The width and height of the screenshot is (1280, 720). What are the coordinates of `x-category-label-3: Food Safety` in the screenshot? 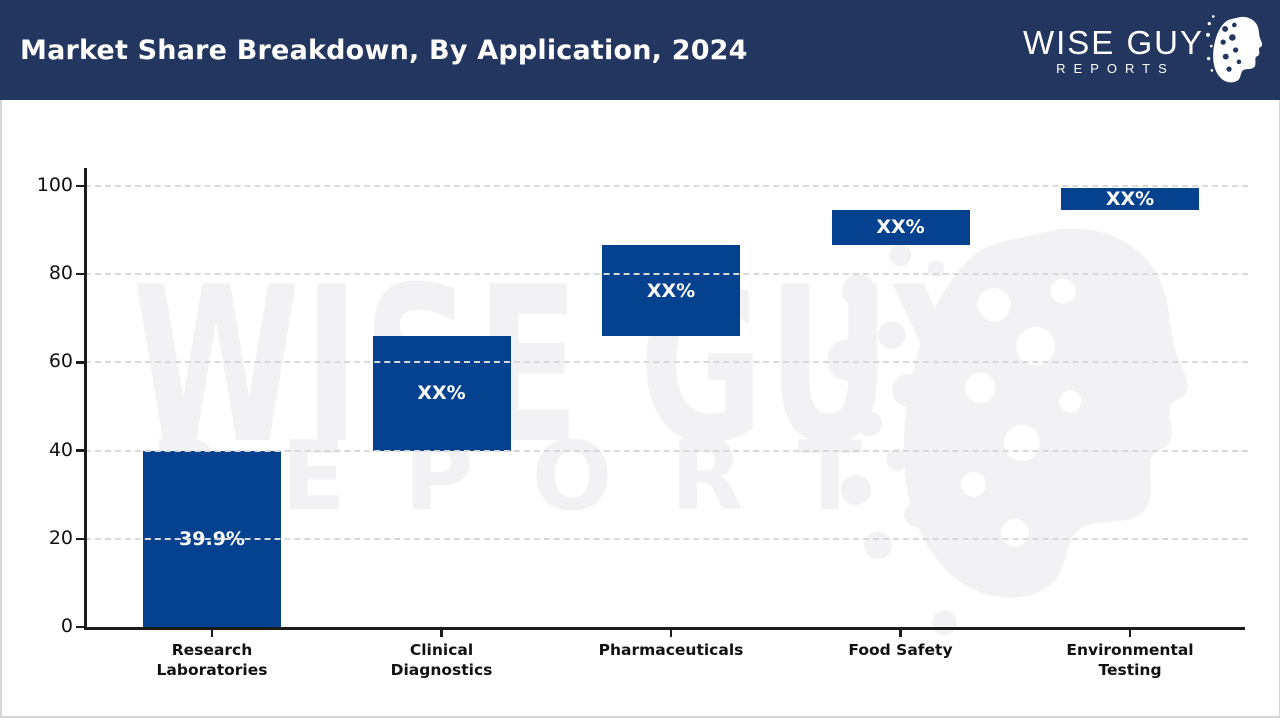 It's located at (901, 650).